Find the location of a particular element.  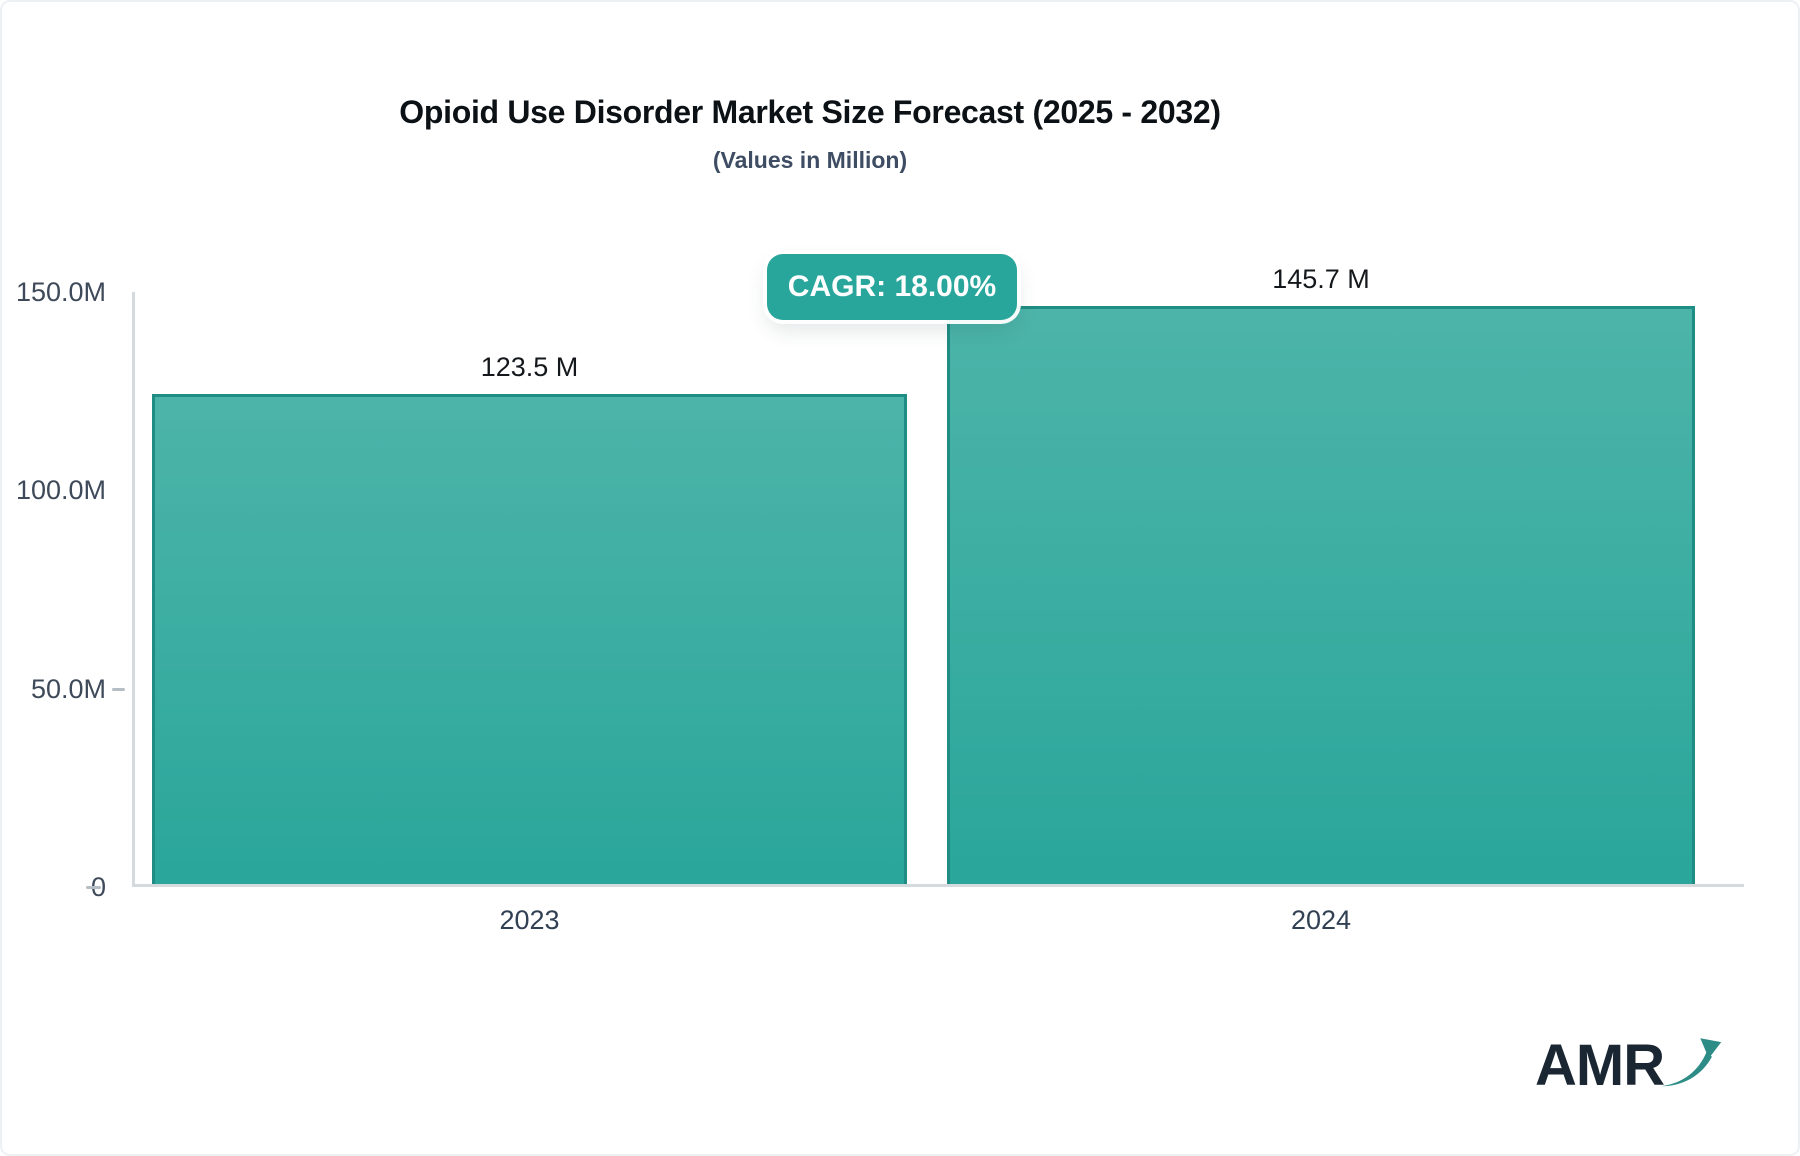

x-axis-label-2023: 2023 is located at coordinates (529, 920).